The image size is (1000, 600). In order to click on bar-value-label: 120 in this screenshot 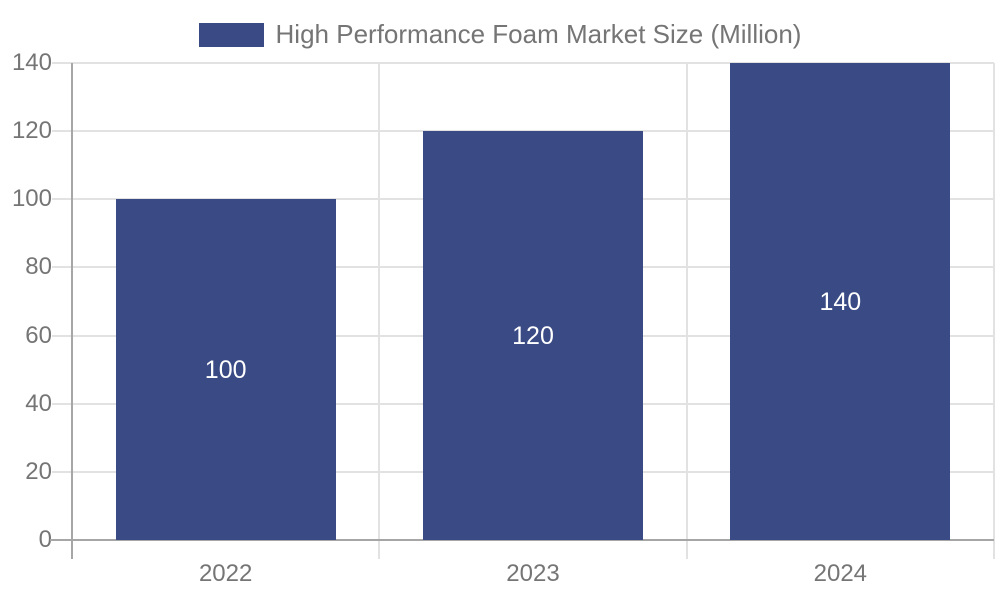, I will do `click(533, 335)`.